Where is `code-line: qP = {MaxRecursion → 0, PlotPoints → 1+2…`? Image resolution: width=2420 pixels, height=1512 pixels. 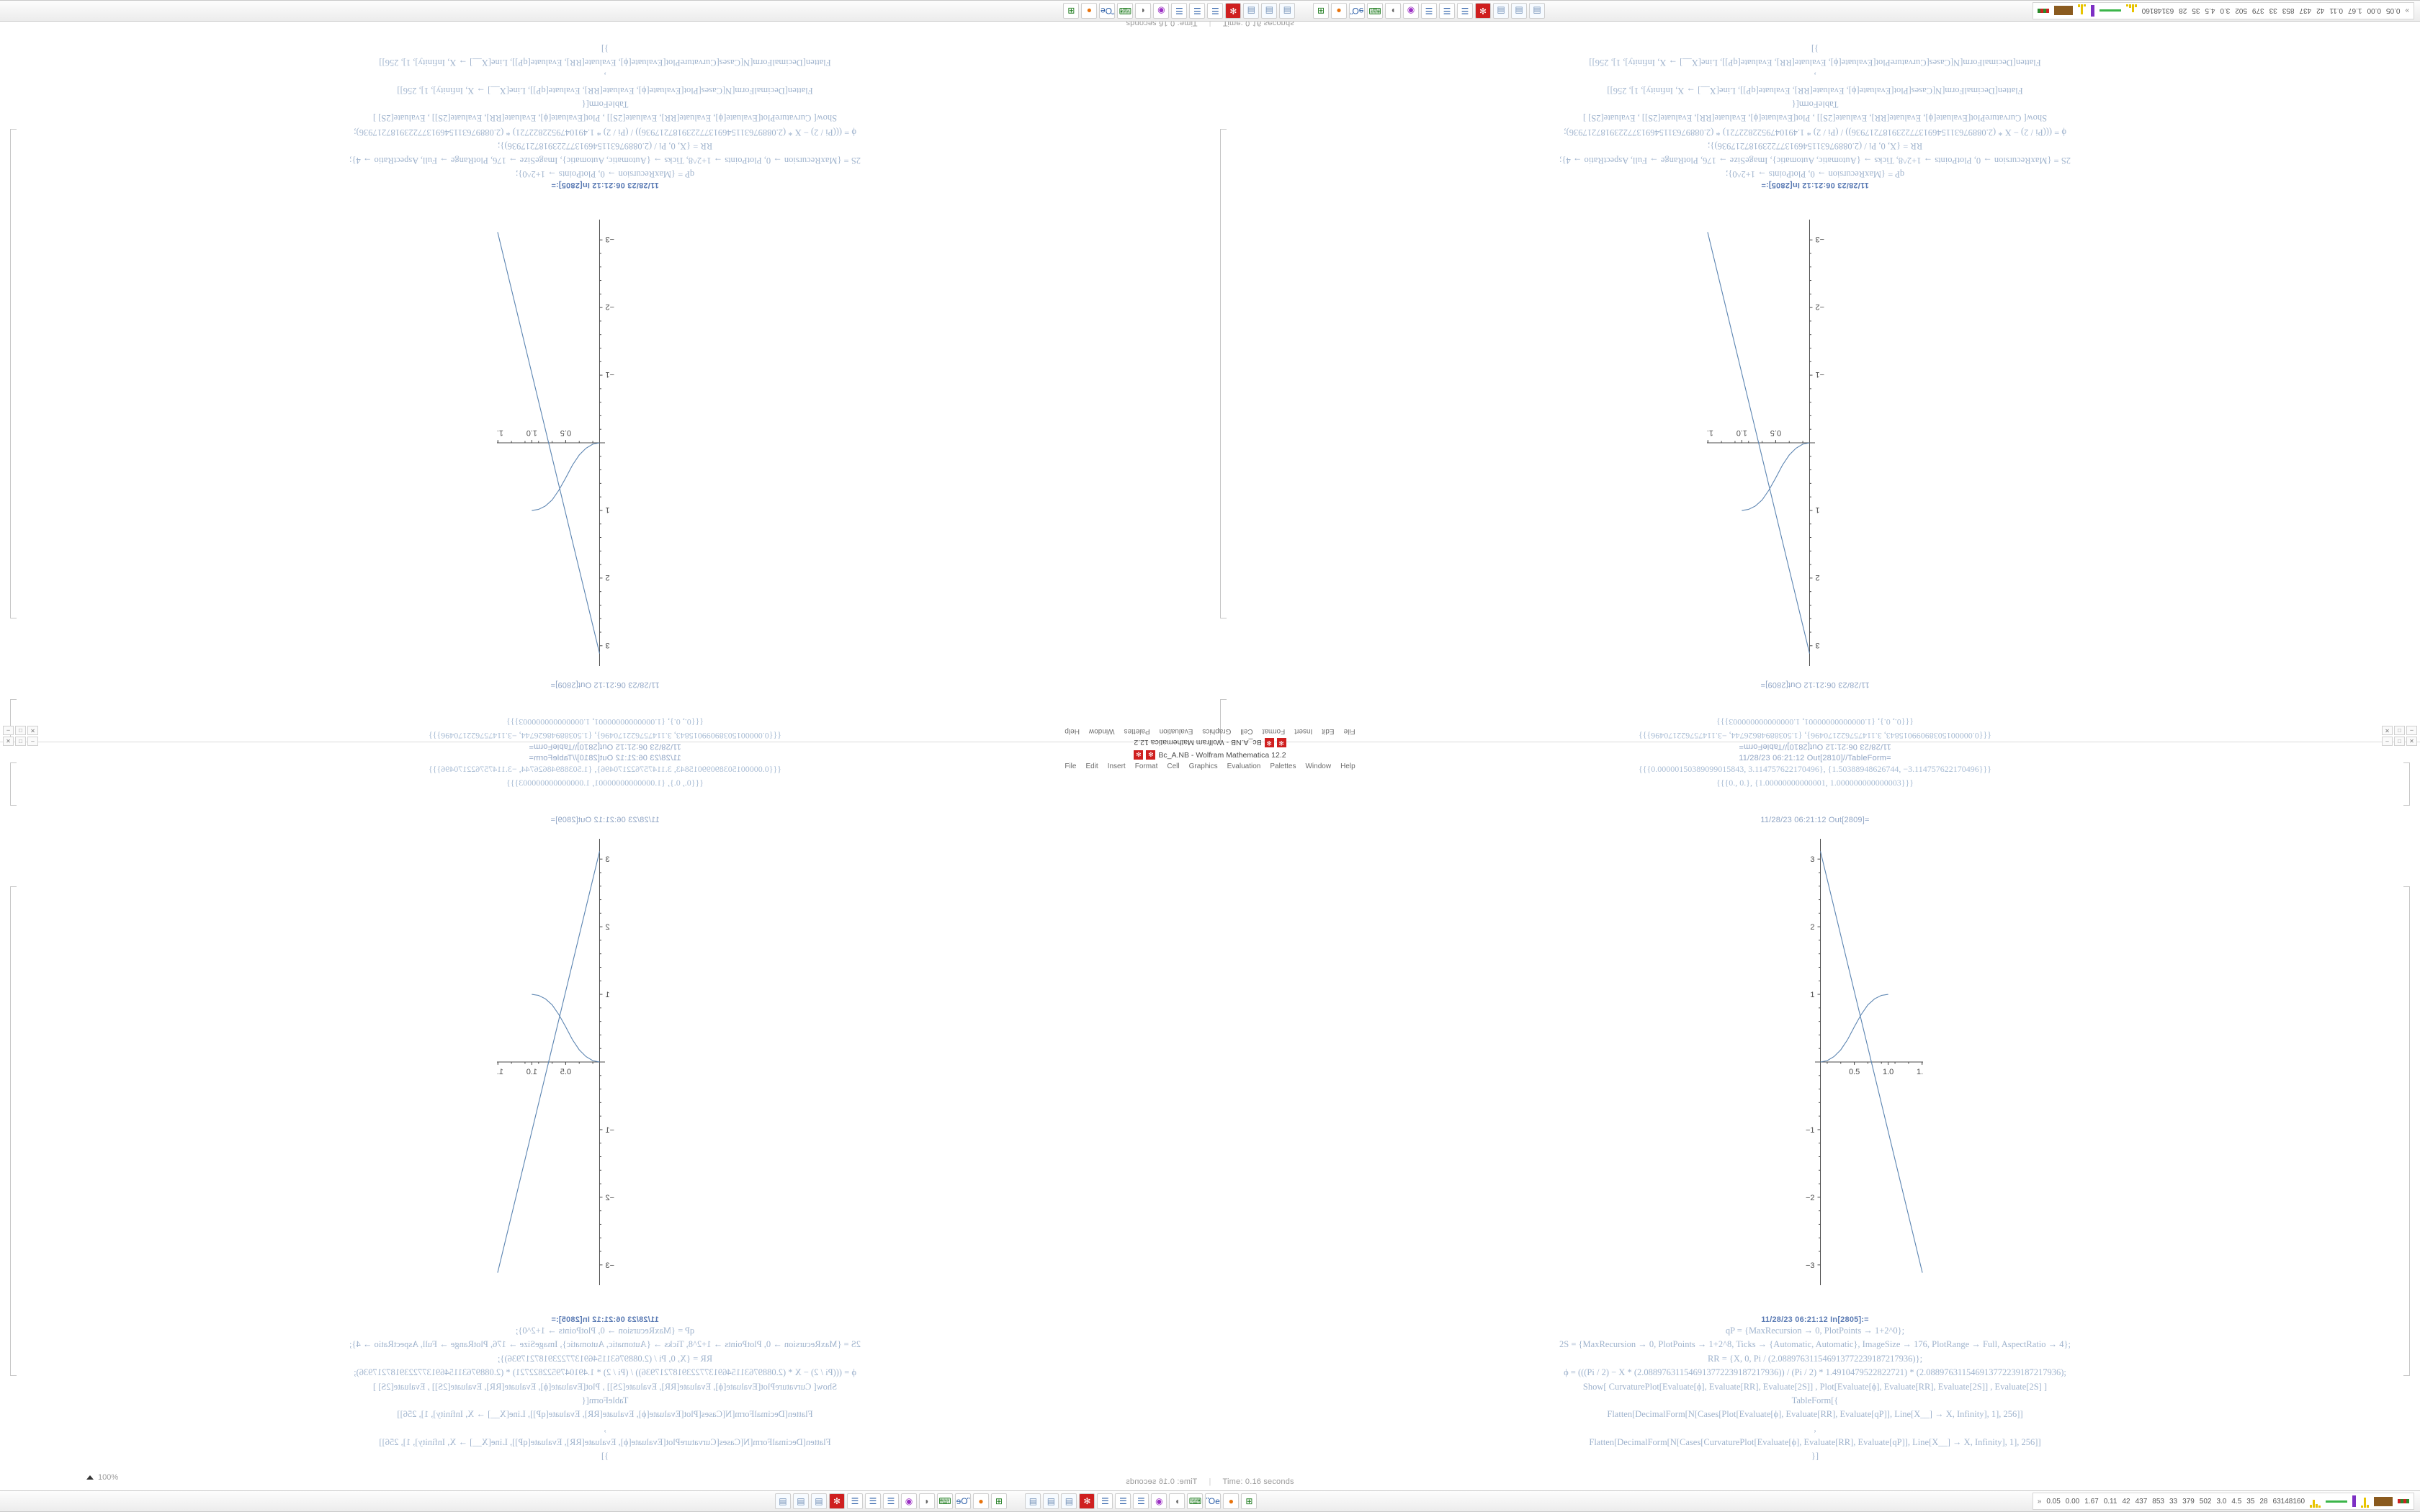 code-line: qP = {MaxRecursion → 0, PlotPoints → 1+2… is located at coordinates (1815, 1331).